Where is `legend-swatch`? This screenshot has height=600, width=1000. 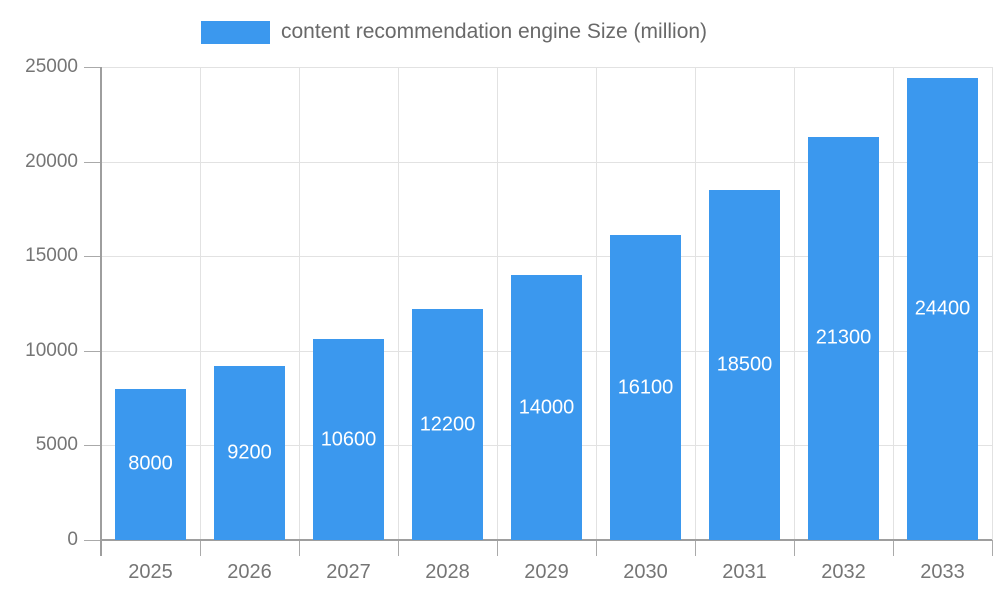
legend-swatch is located at coordinates (235, 32).